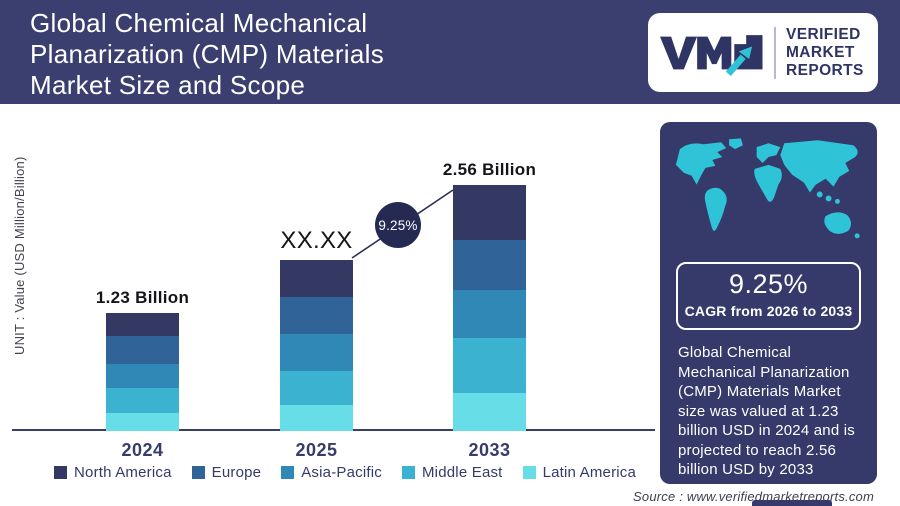  I want to click on cagr-box: 9.25% CAGR from 2026 to 2033, so click(768, 296).